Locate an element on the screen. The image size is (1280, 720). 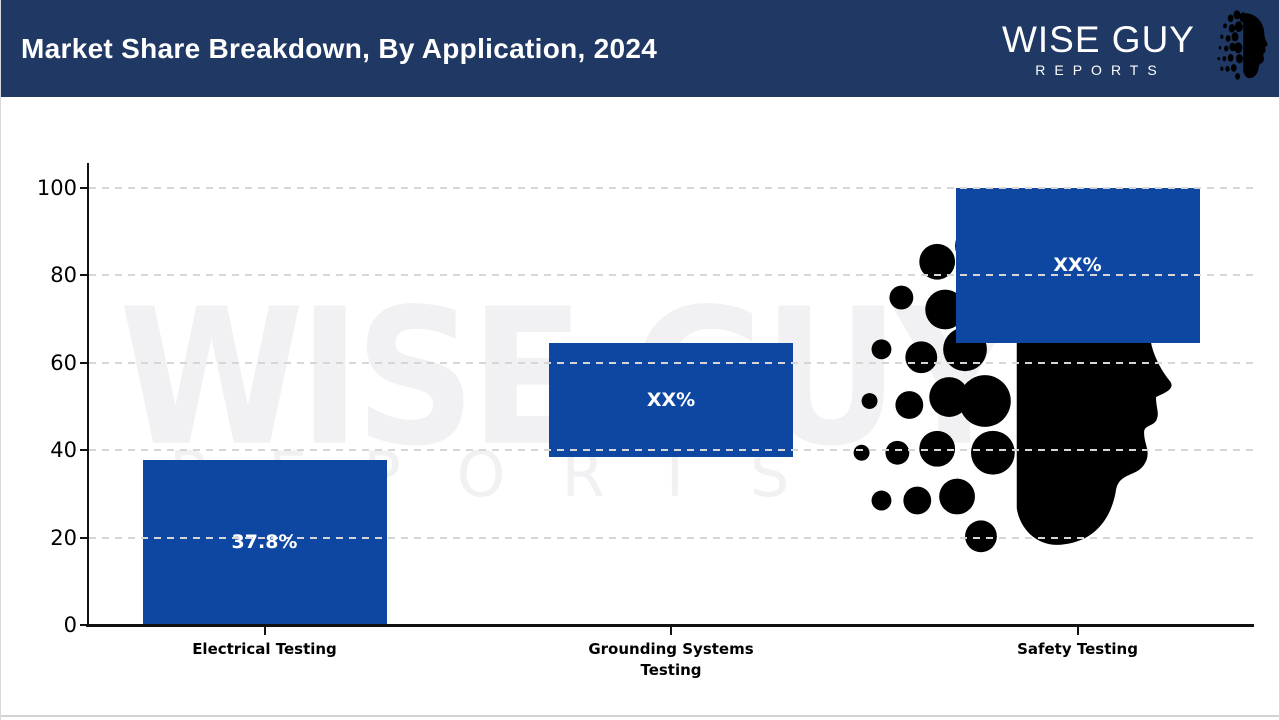
y-tick-label-0: 0 is located at coordinates (70, 625).